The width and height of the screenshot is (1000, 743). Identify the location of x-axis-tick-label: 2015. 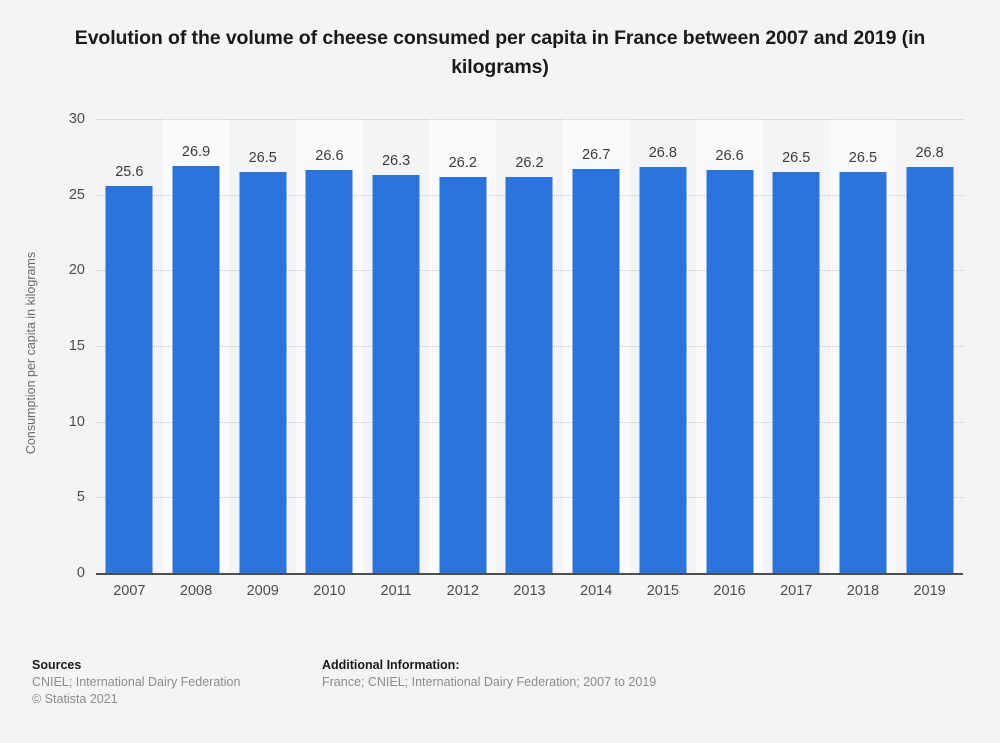
(662, 591).